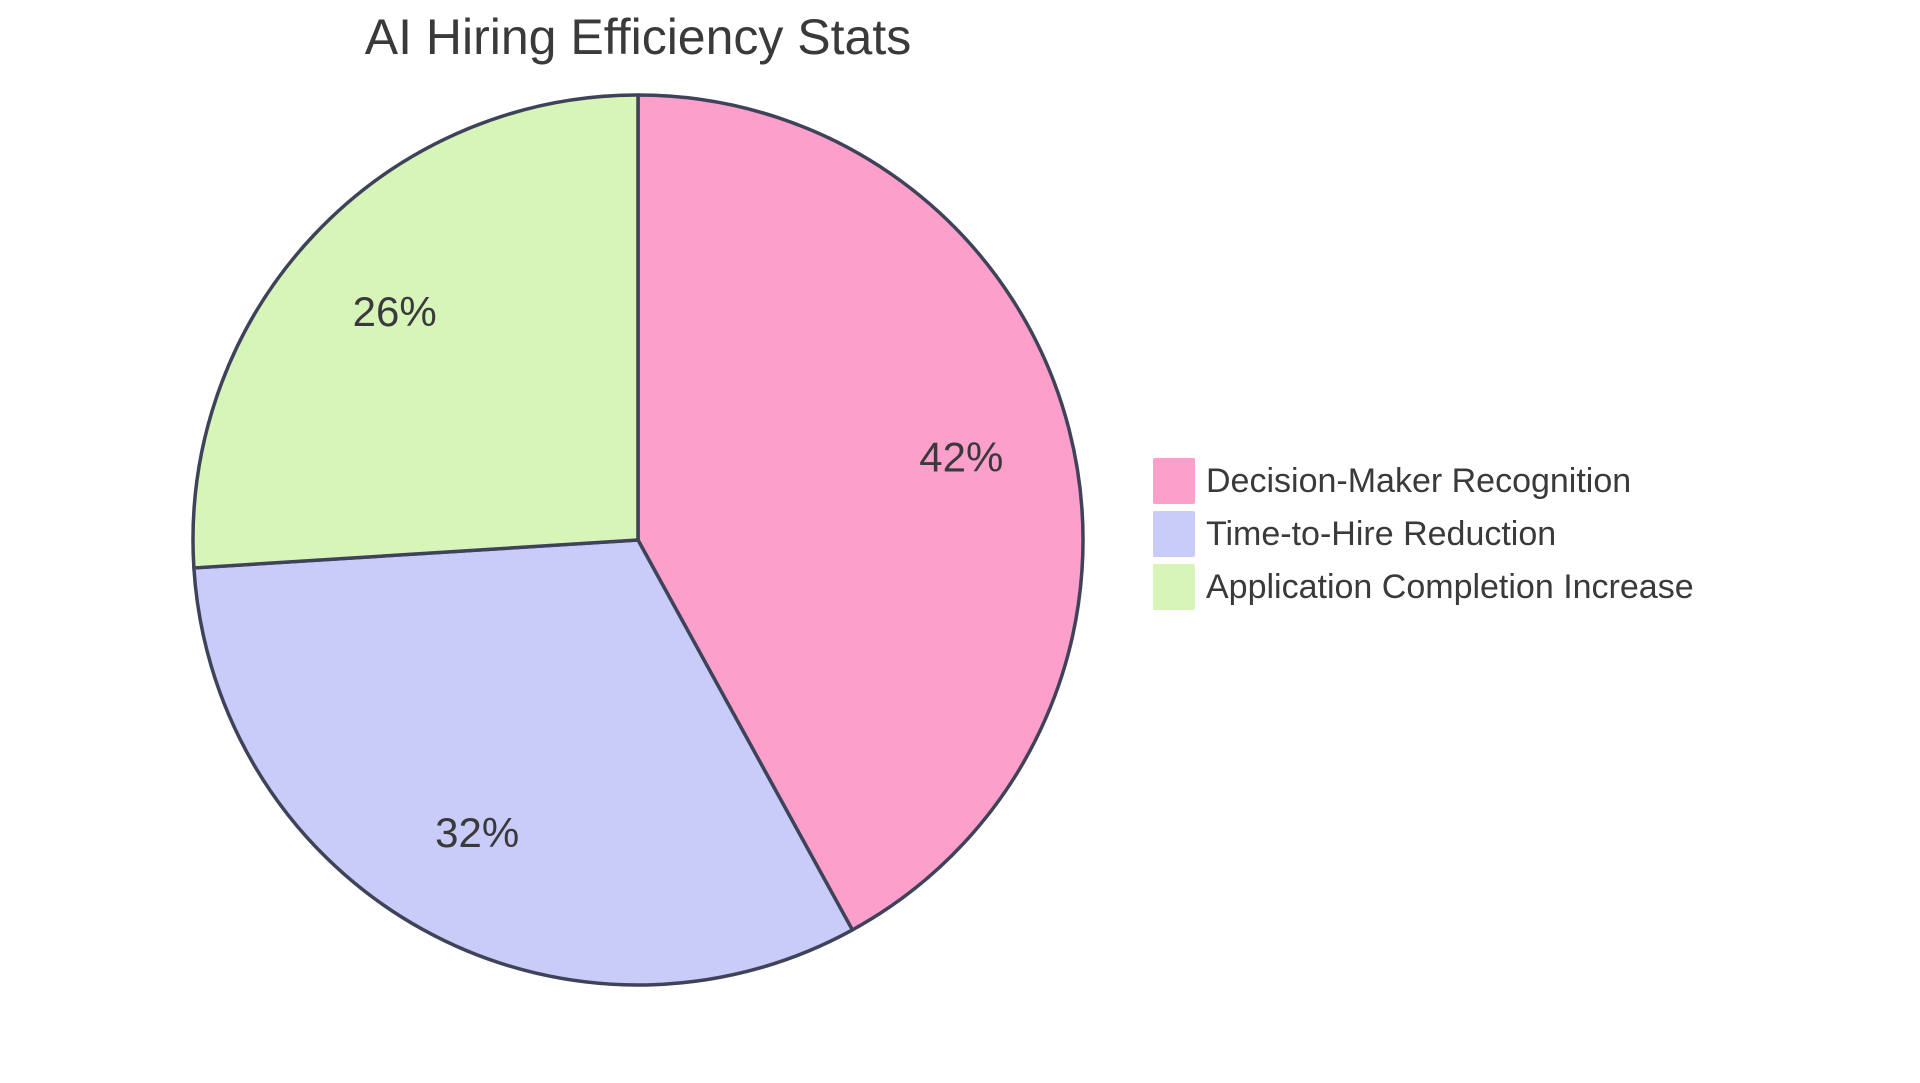 Image resolution: width=1920 pixels, height=1083 pixels. I want to click on legend-item-label: Decision-Maker Recognition, so click(1419, 480).